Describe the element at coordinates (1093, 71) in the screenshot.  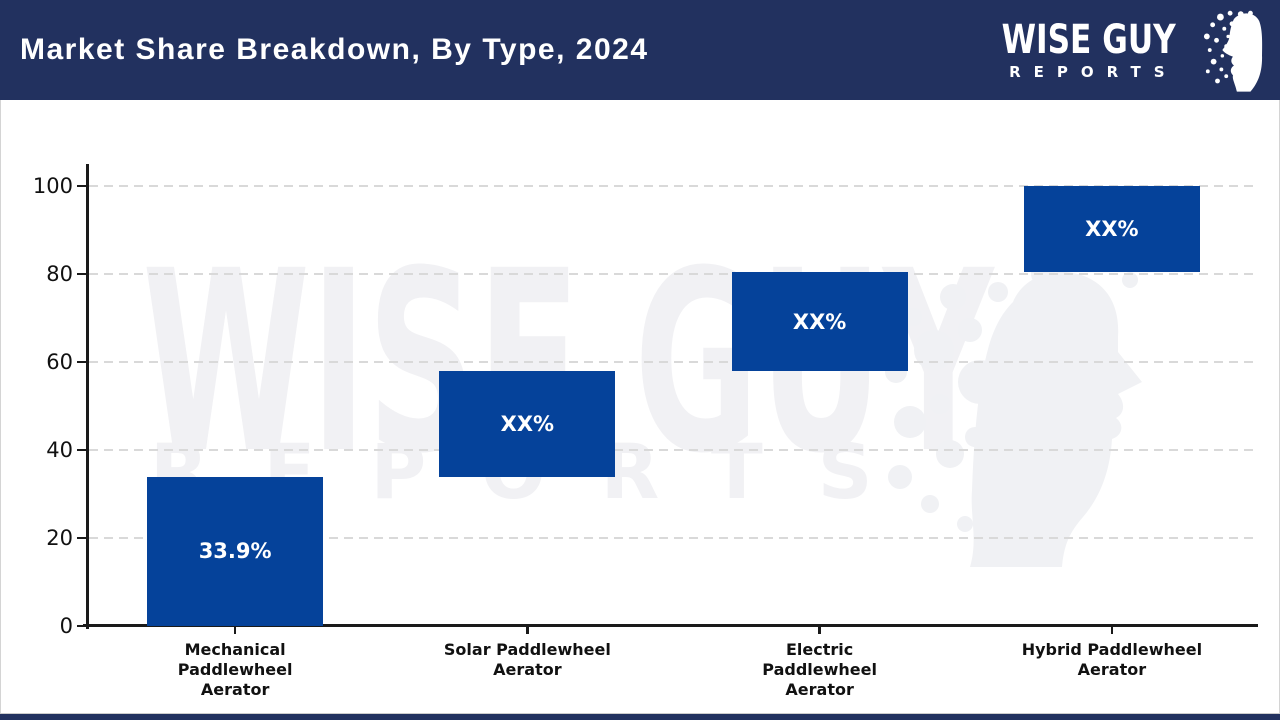
I see `logo-subtitle: REPORTS` at that location.